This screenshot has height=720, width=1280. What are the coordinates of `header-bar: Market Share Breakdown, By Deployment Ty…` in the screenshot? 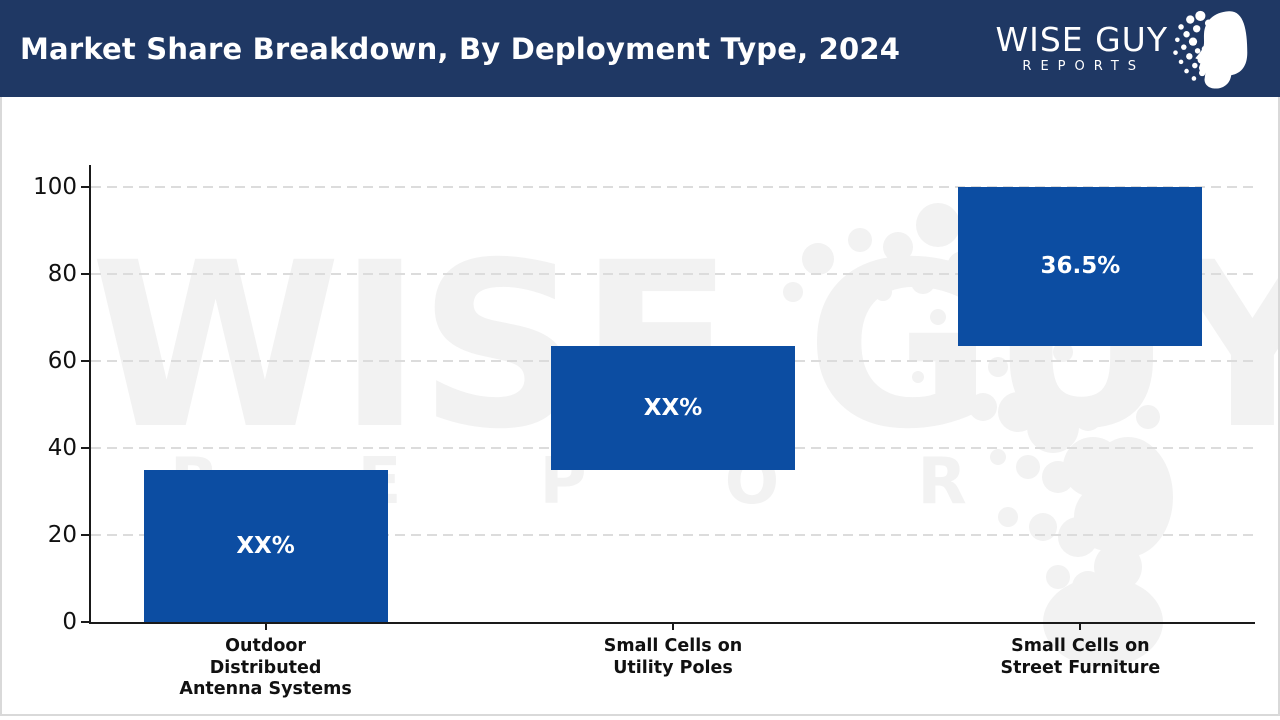 It's located at (640, 48).